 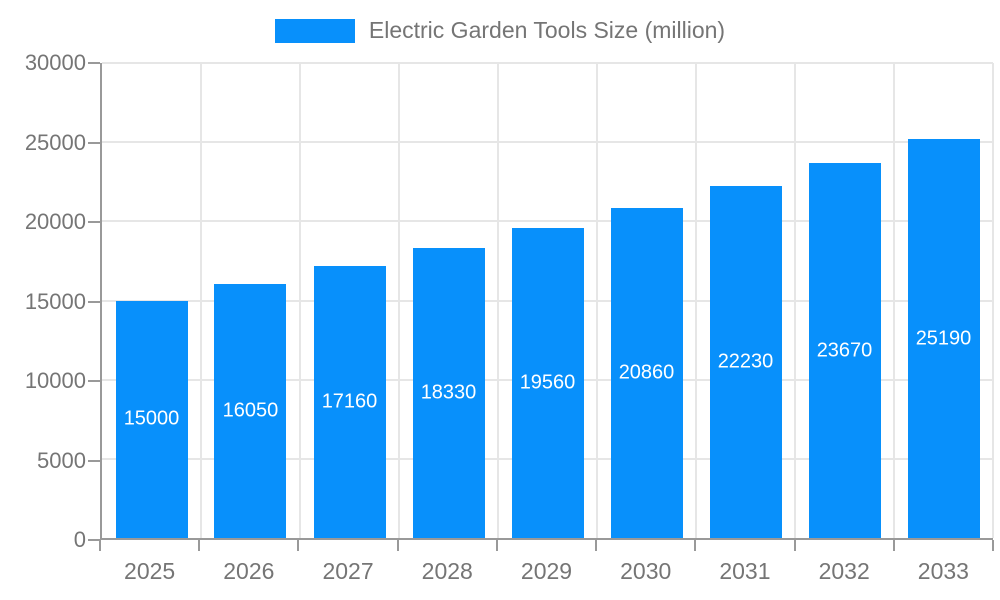 I want to click on legend-label: Electric Garden Tools Size (million), so click(x=547, y=30).